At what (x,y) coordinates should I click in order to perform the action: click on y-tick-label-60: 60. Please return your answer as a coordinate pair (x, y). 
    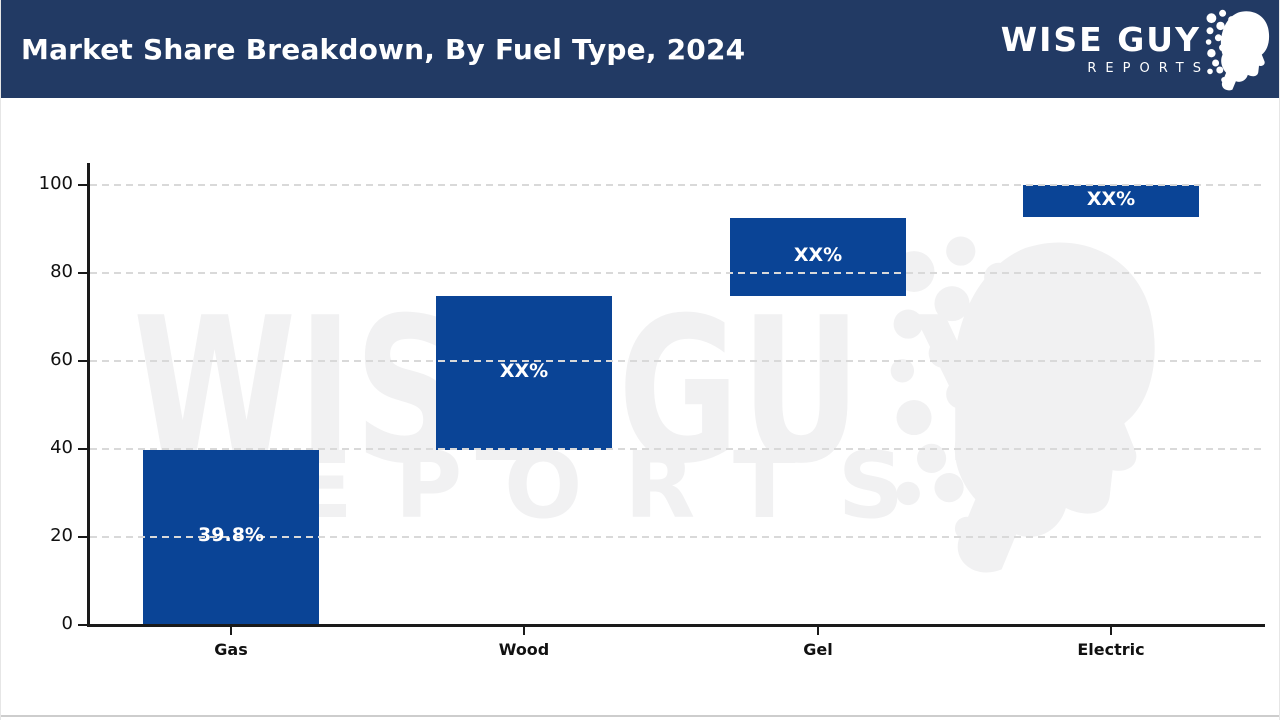
    Looking at the image, I should click on (61, 359).